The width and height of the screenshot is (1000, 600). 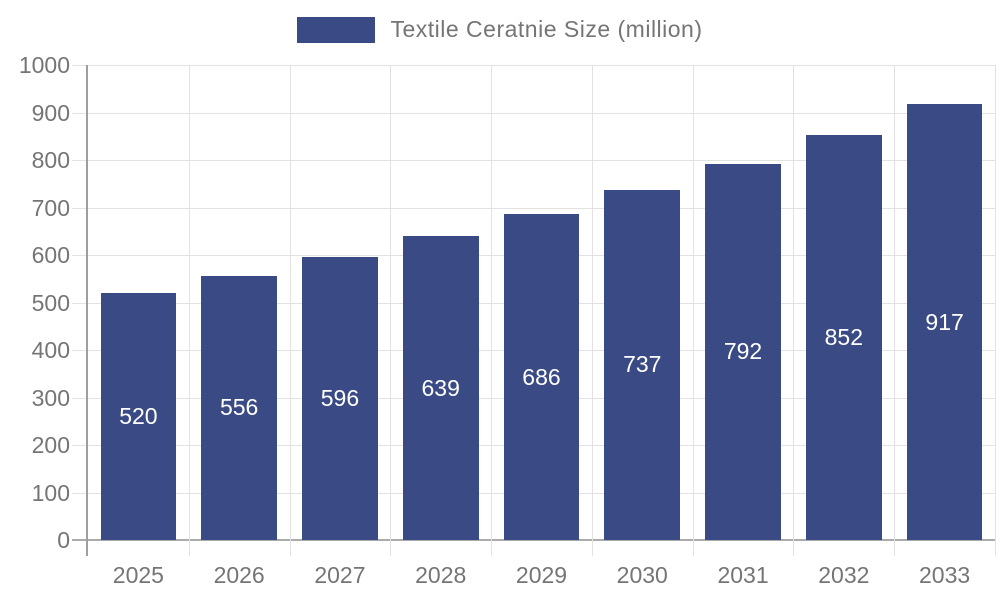 What do you see at coordinates (546, 29) in the screenshot?
I see `legend-label: Textile Ceratnie Size (million)` at bounding box center [546, 29].